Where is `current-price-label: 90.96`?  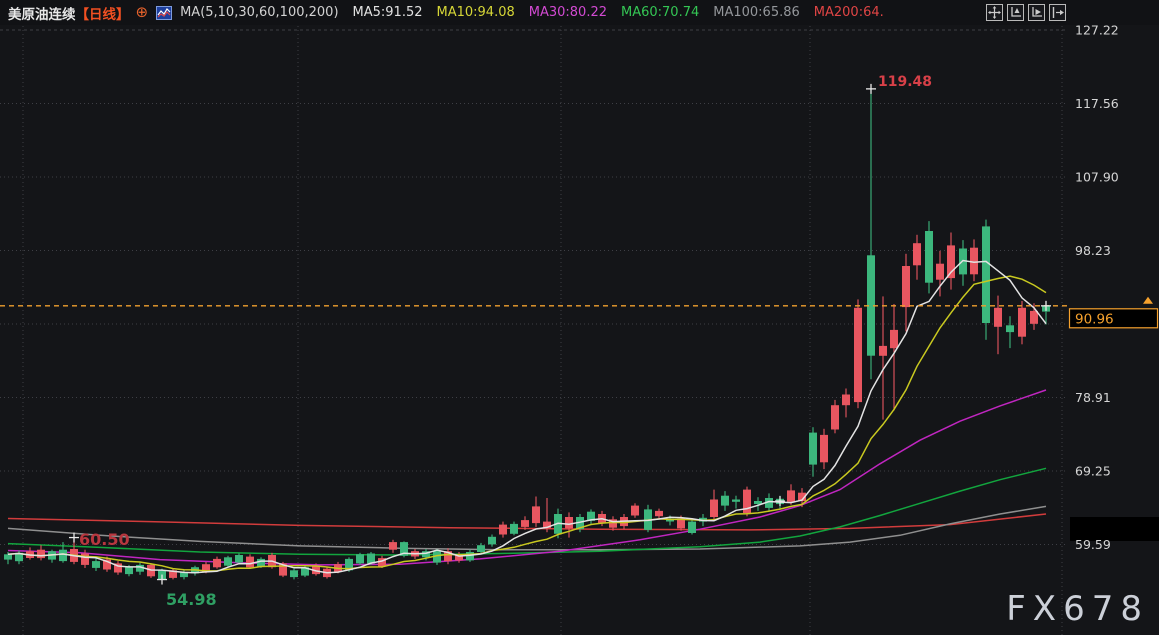 current-price-label: 90.96 is located at coordinates (1094, 319).